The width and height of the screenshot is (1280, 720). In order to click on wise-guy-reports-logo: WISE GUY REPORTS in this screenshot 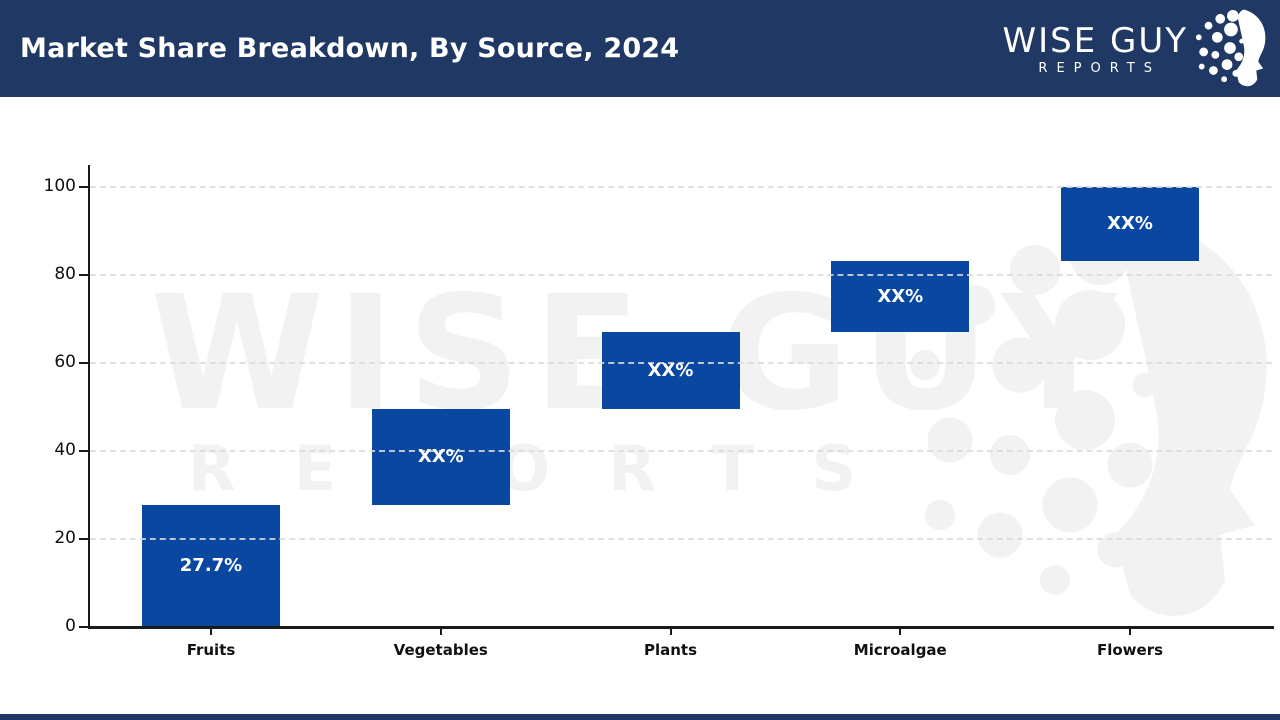, I will do `click(1135, 49)`.